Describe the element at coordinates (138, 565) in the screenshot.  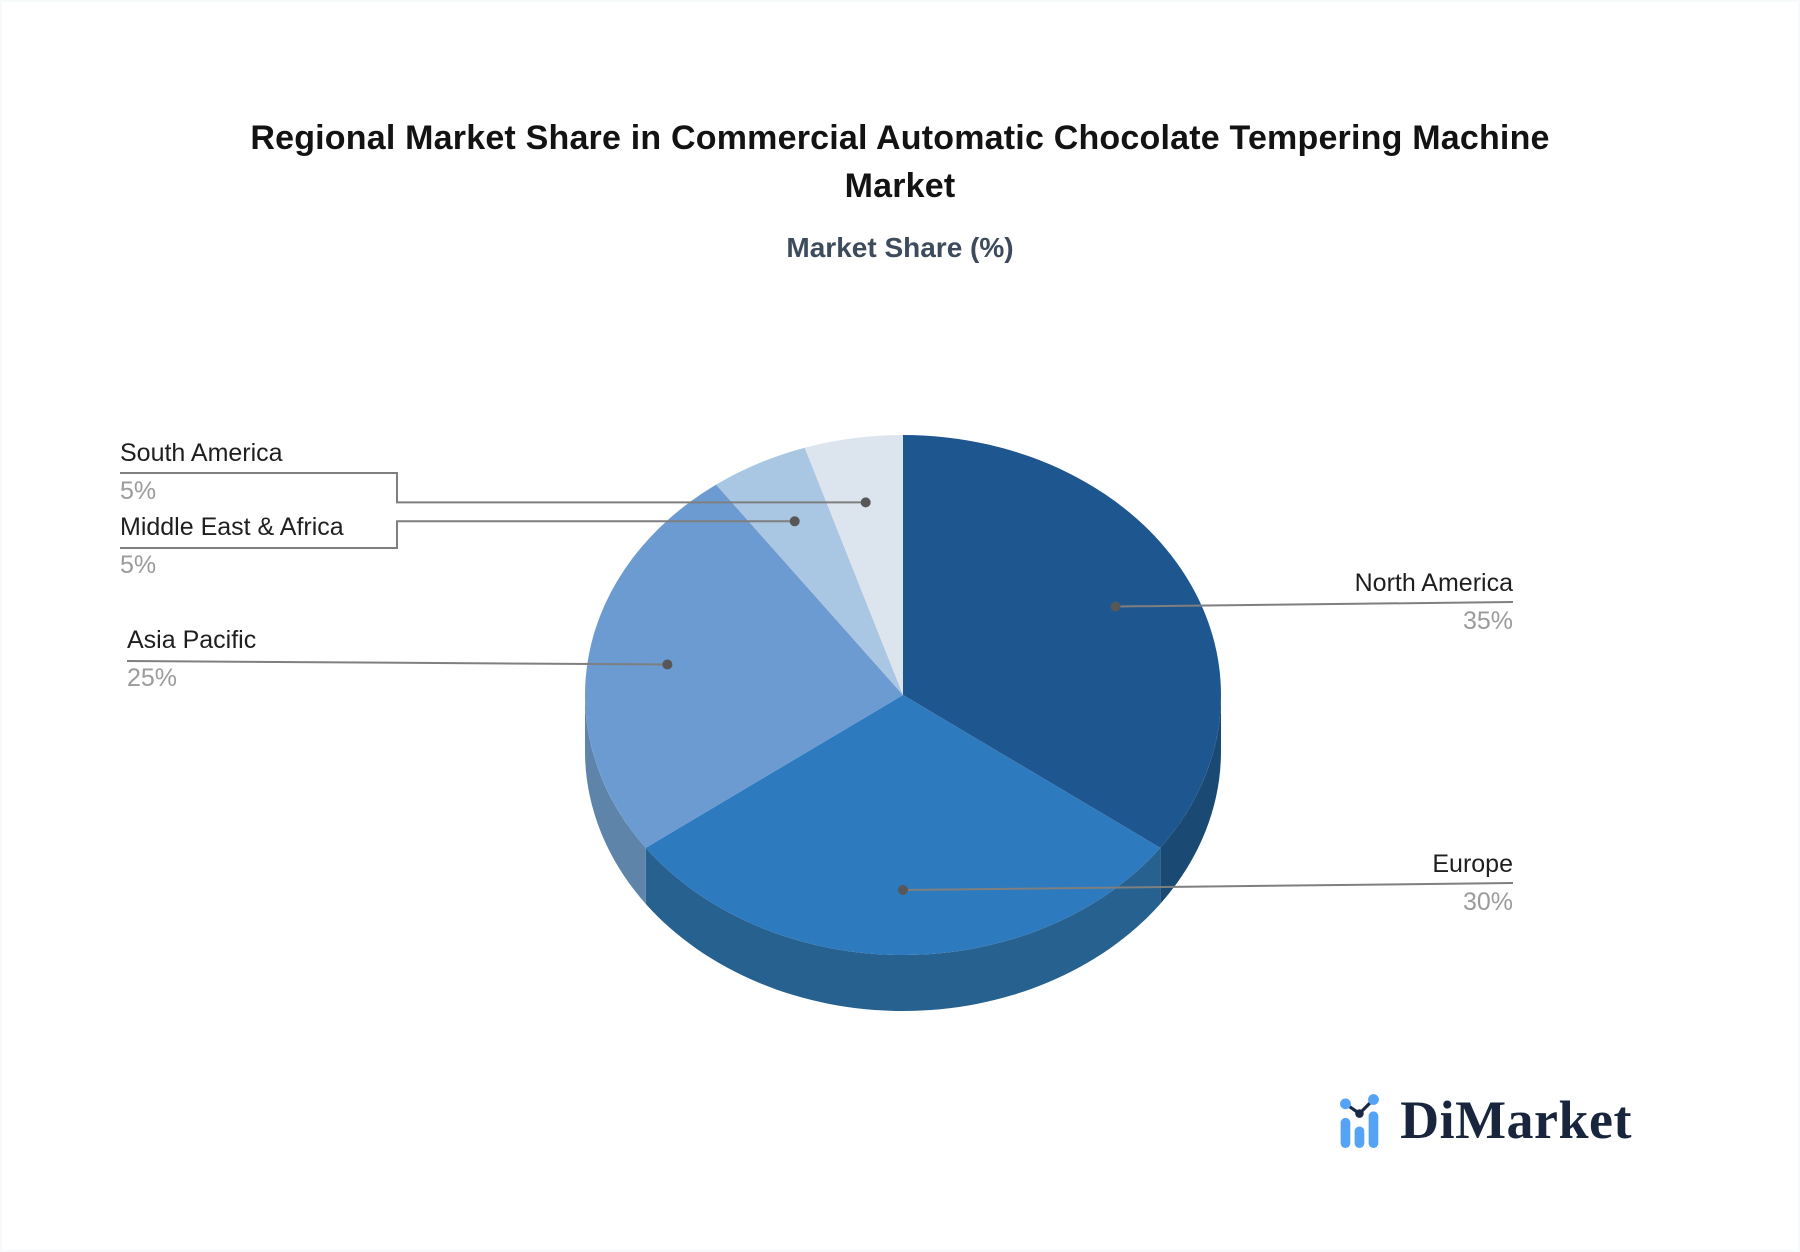
I see `label-middle-east-africa-pct: 5%` at that location.